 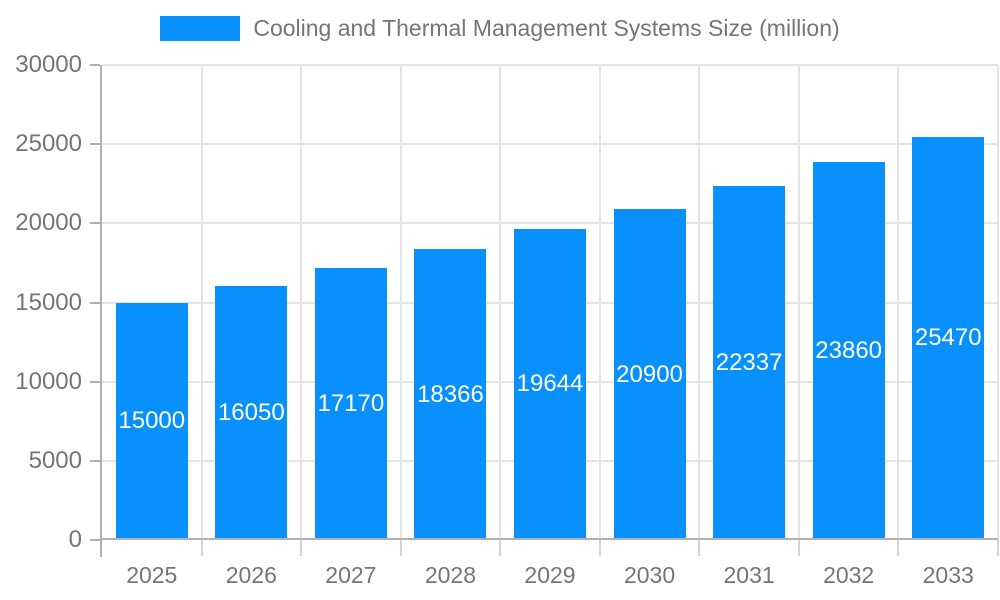 I want to click on legend-swatch, so click(x=200, y=28).